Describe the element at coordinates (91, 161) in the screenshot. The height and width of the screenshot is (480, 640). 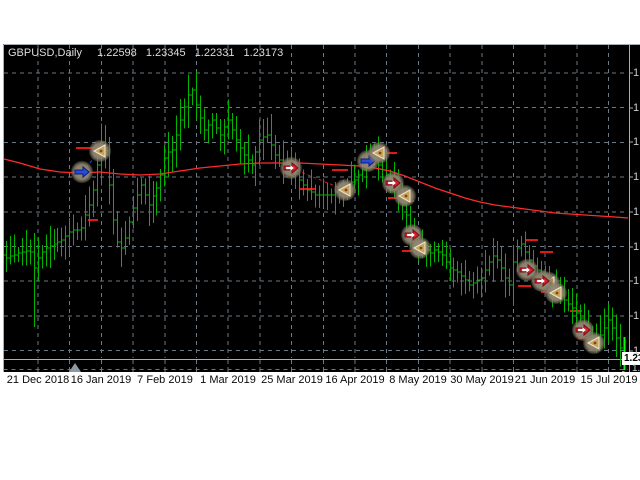
I see `trade-connector-line` at that location.